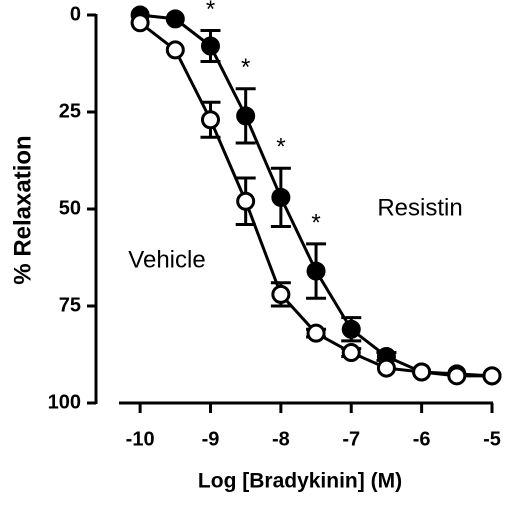 This screenshot has height=505, width=507. I want to click on series-label: Resistin, so click(419, 207).